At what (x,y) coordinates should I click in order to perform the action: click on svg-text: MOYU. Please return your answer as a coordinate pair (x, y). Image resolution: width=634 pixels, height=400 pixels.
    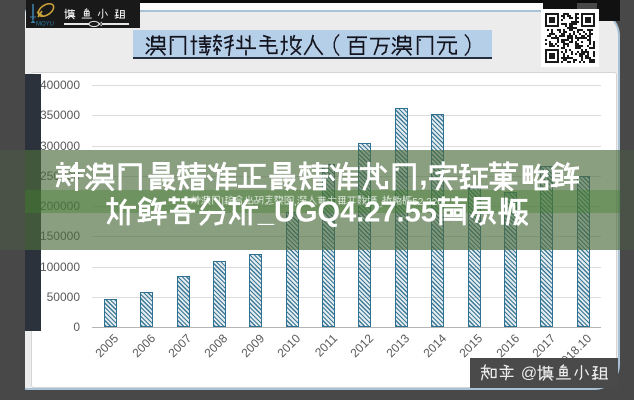
    Looking at the image, I should click on (45, 25).